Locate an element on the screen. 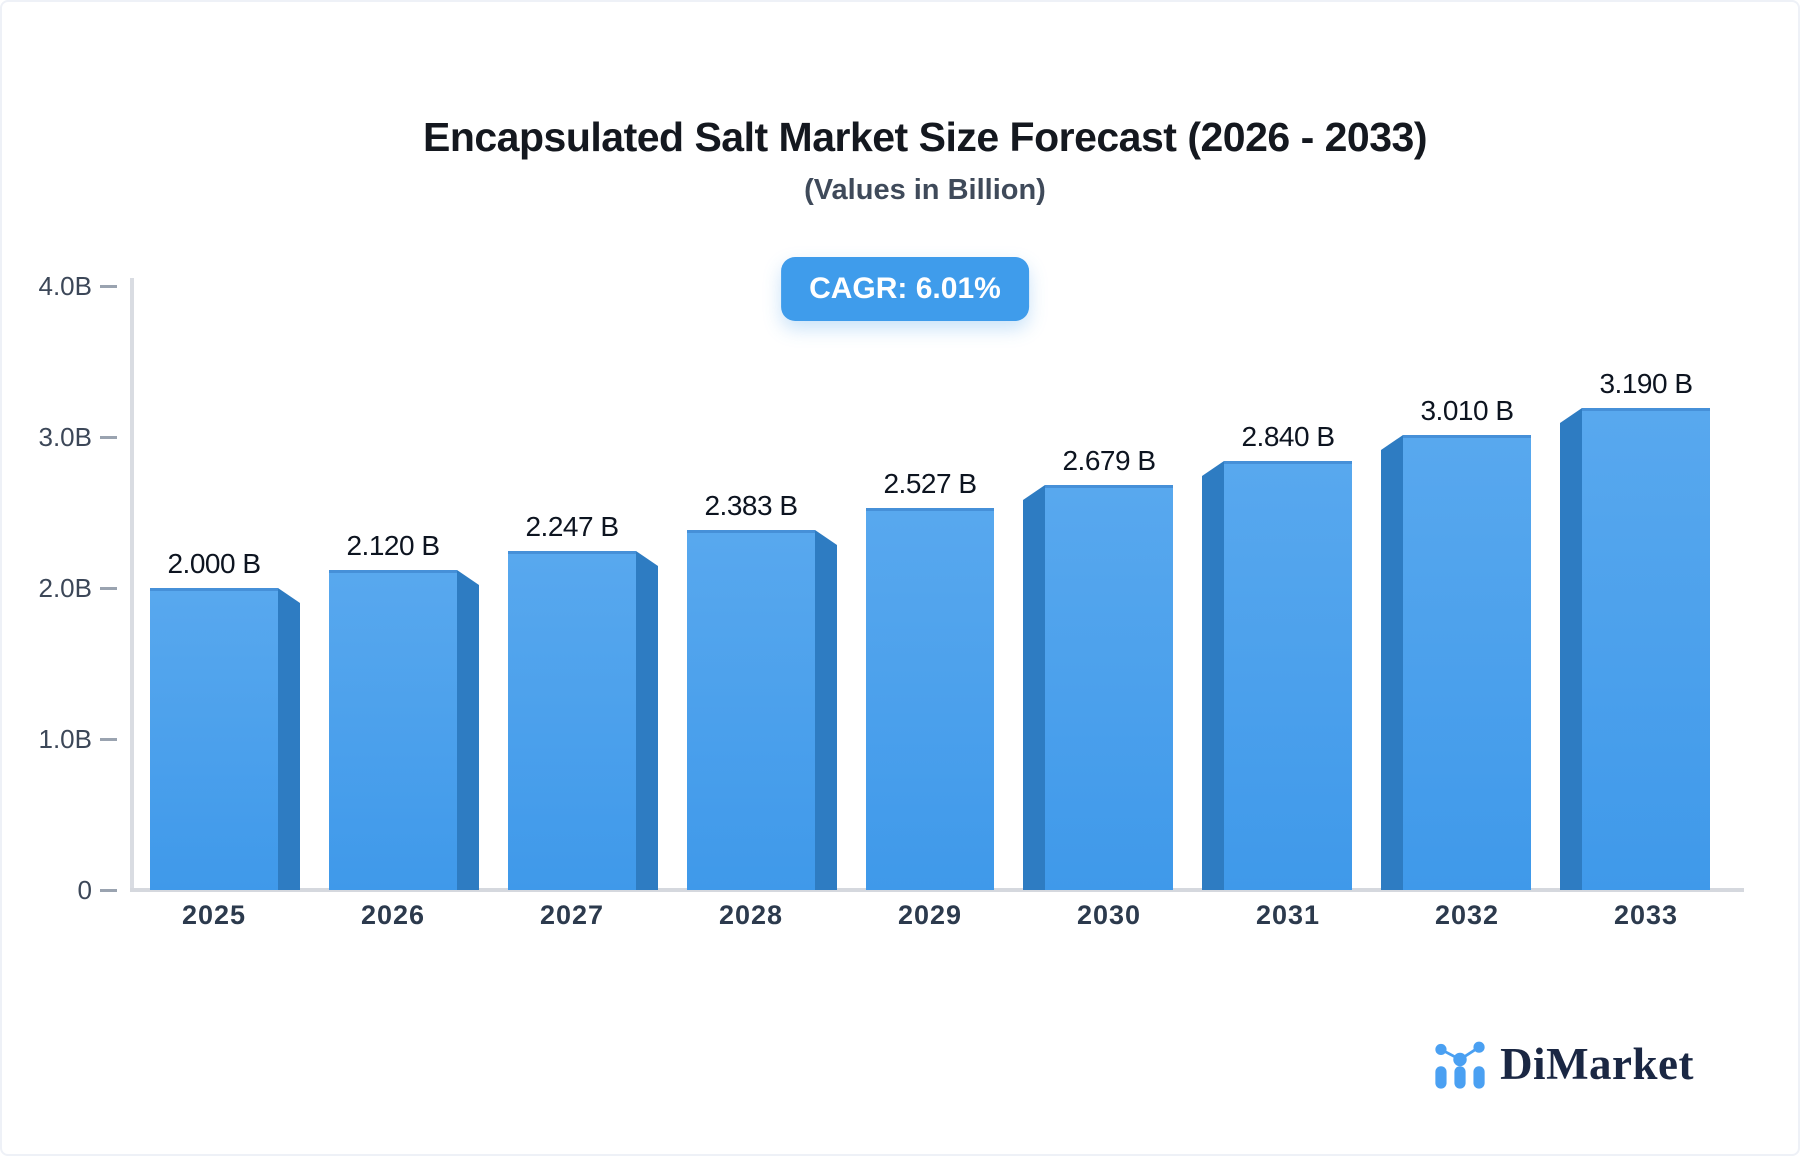 Image resolution: width=1800 pixels, height=1156 pixels. x-axis-label: 2033 is located at coordinates (1646, 915).